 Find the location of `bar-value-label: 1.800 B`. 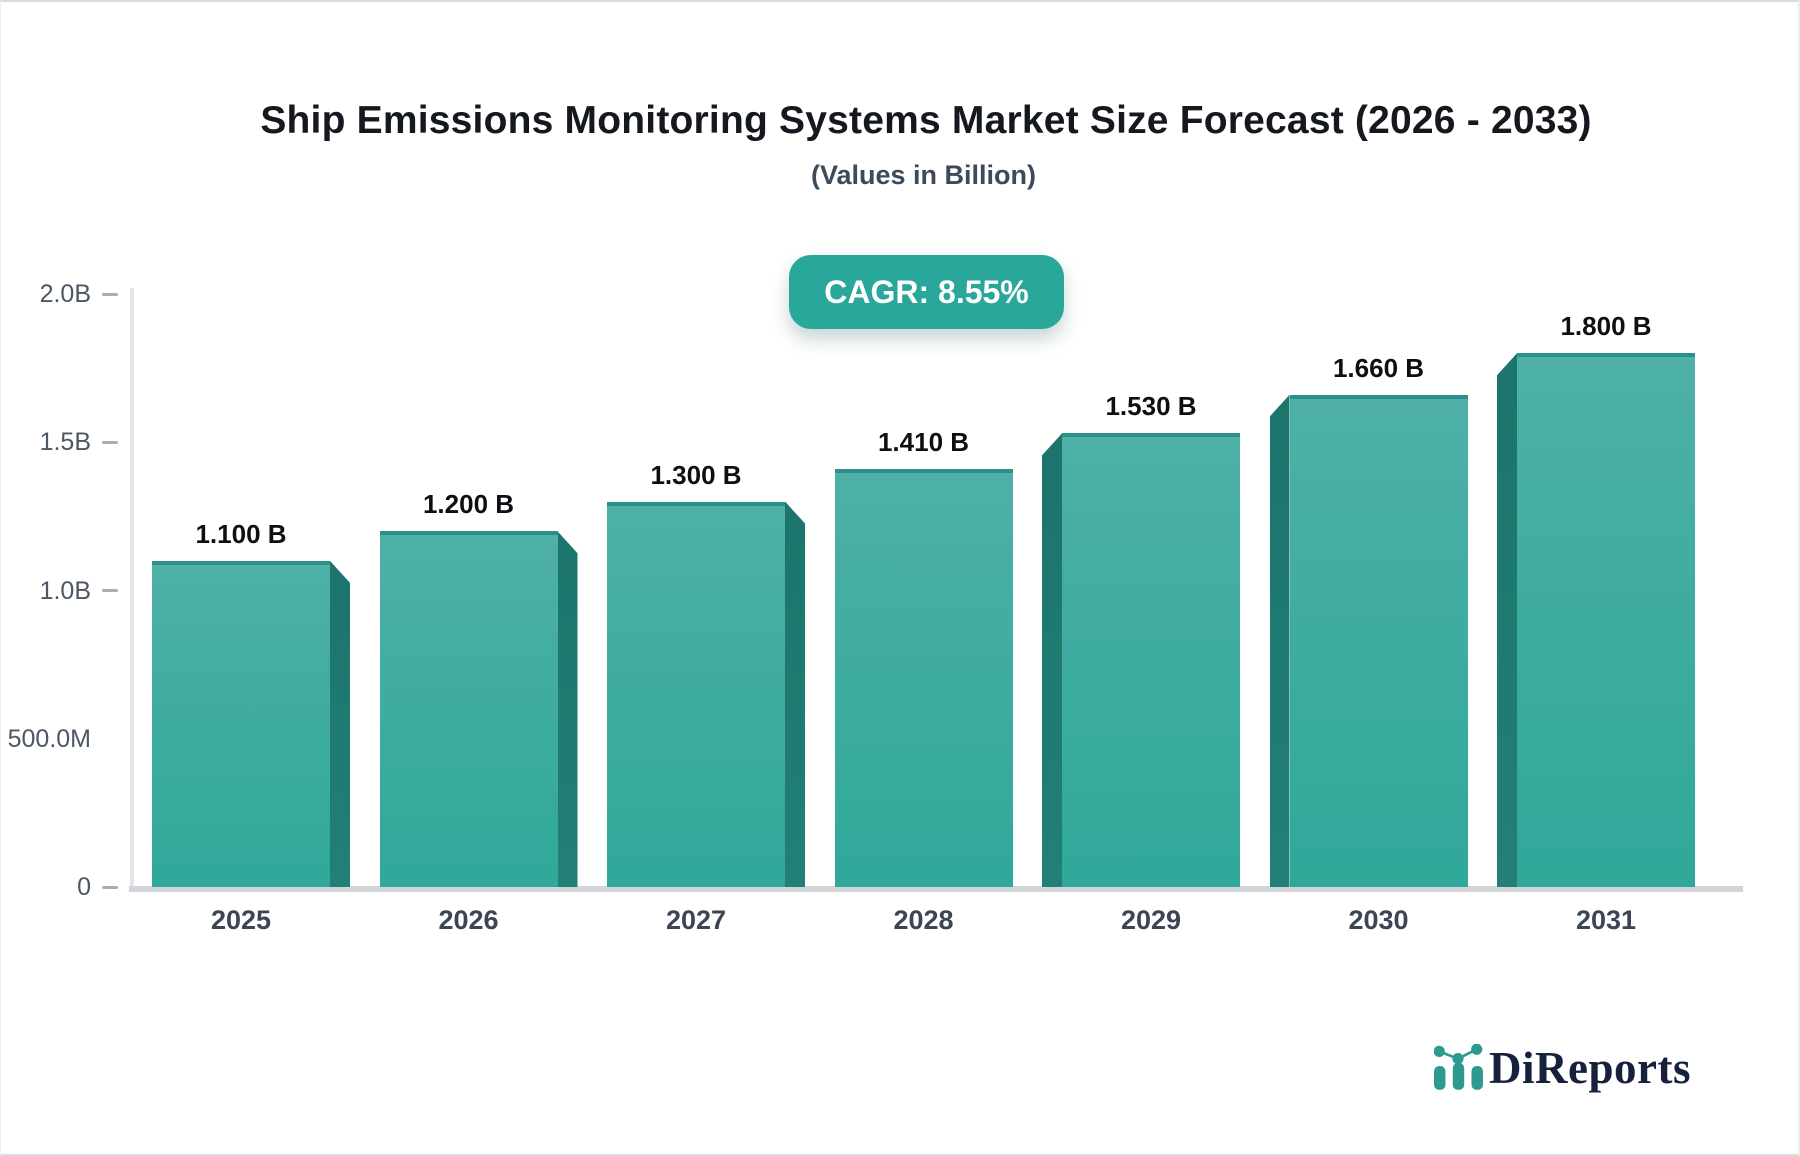

bar-value-label: 1.800 B is located at coordinates (1606, 326).